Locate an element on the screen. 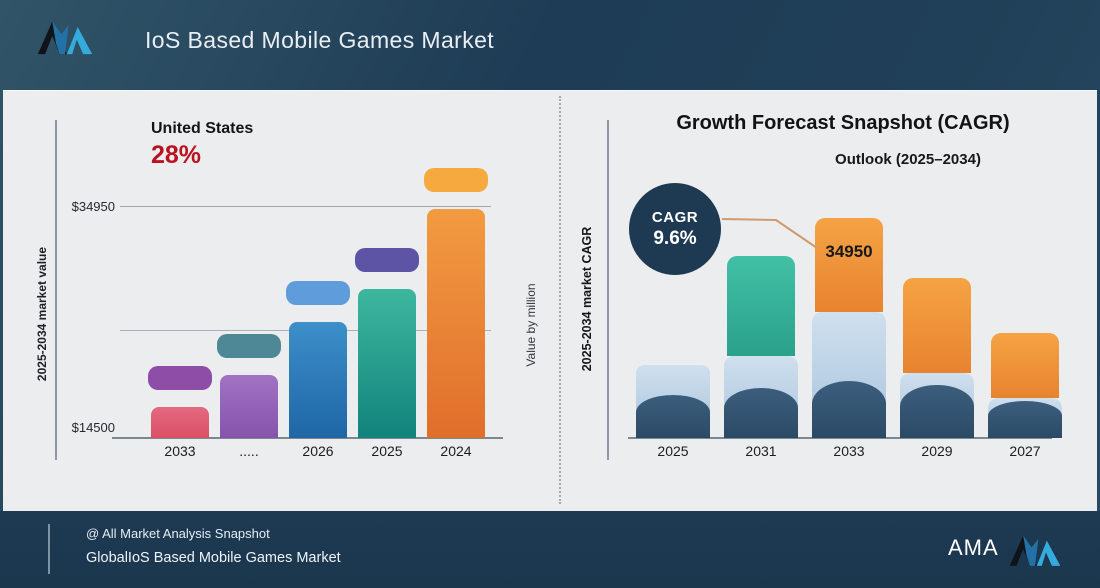 Image resolution: width=1100 pixels, height=588 pixels. left-x-axis-line is located at coordinates (307, 438).